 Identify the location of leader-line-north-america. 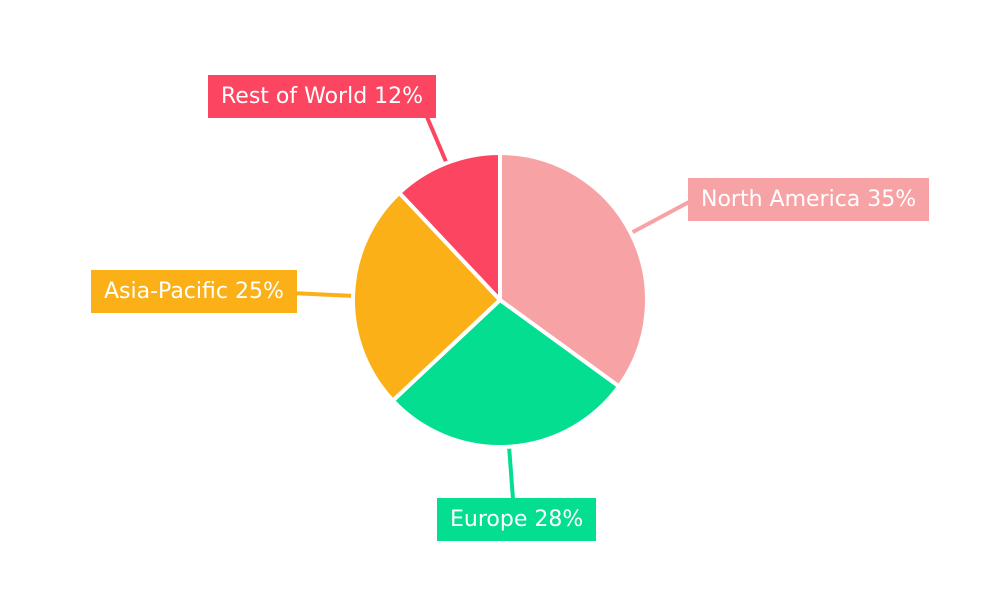
(660, 217).